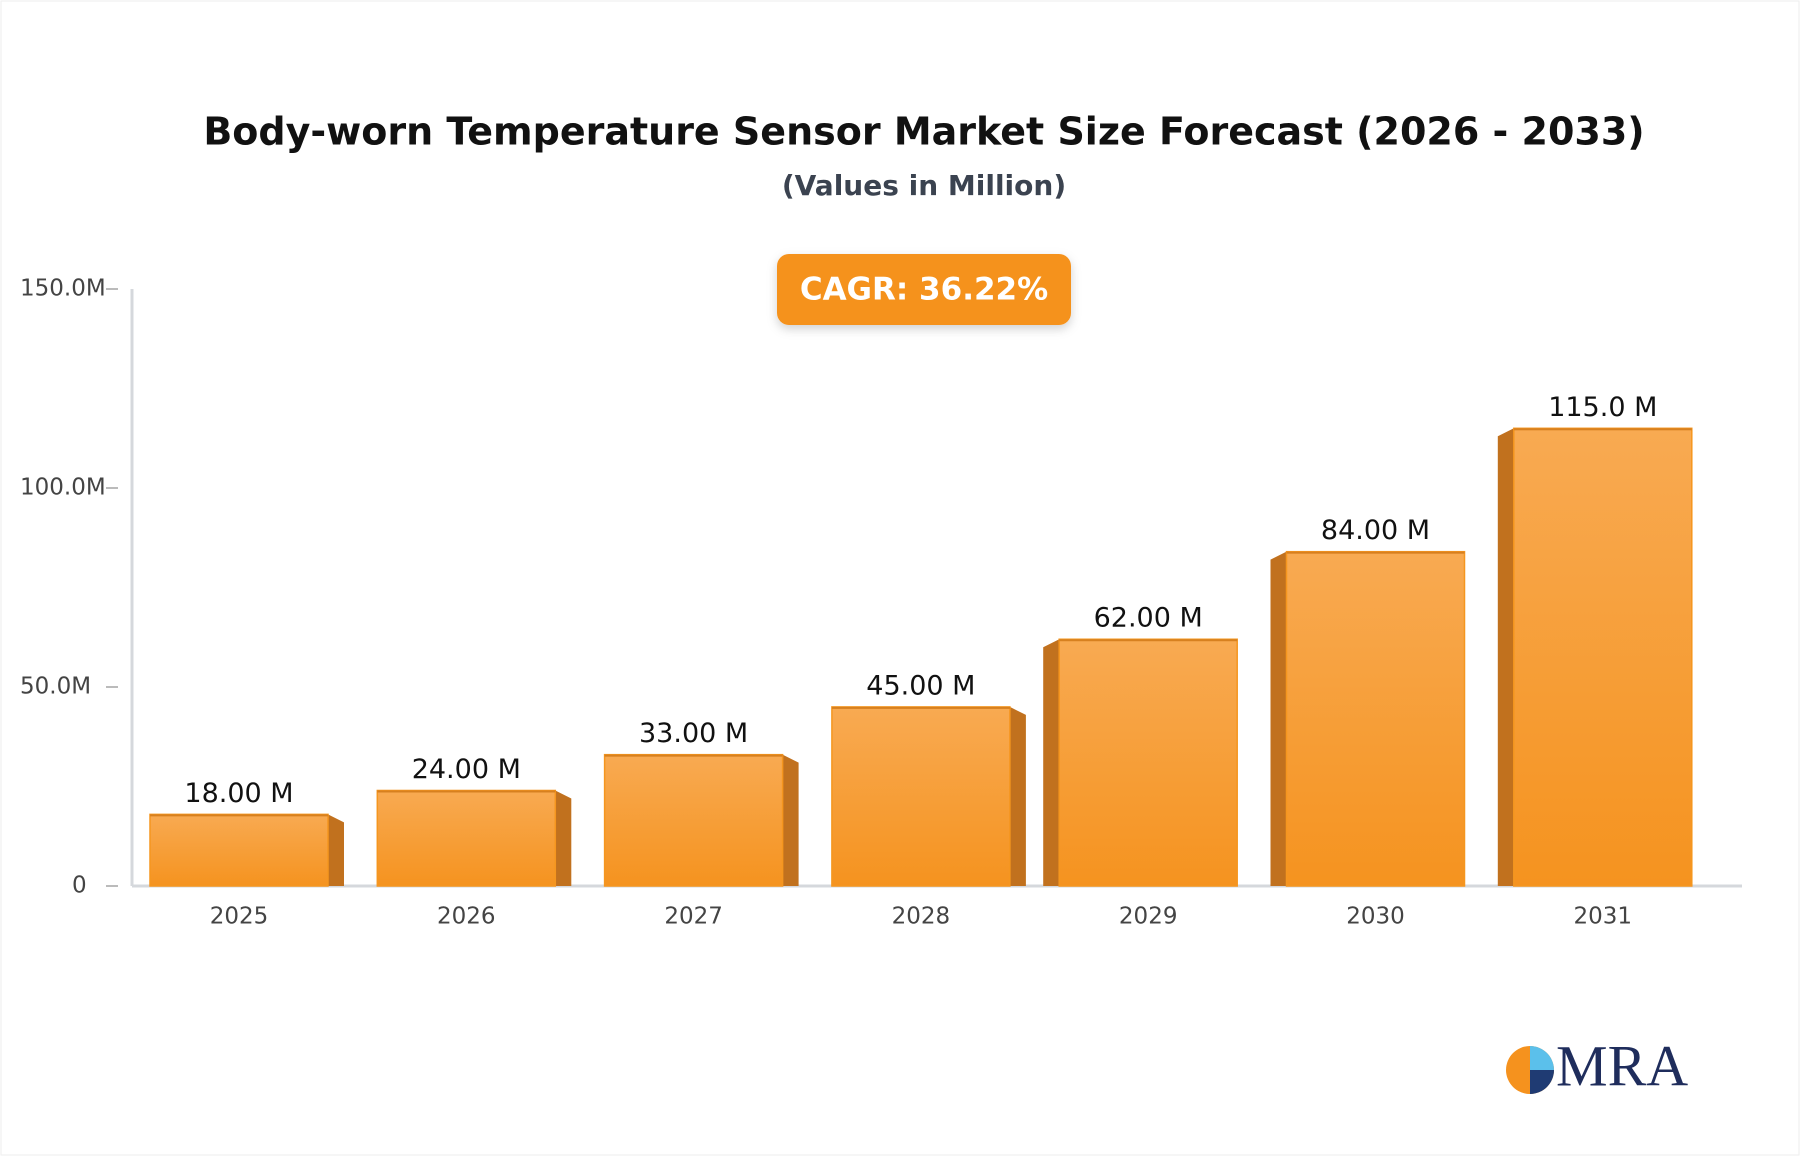 The width and height of the screenshot is (1800, 1156). Describe the element at coordinates (1148, 618) in the screenshot. I see `value-label: 62.00 M` at that location.